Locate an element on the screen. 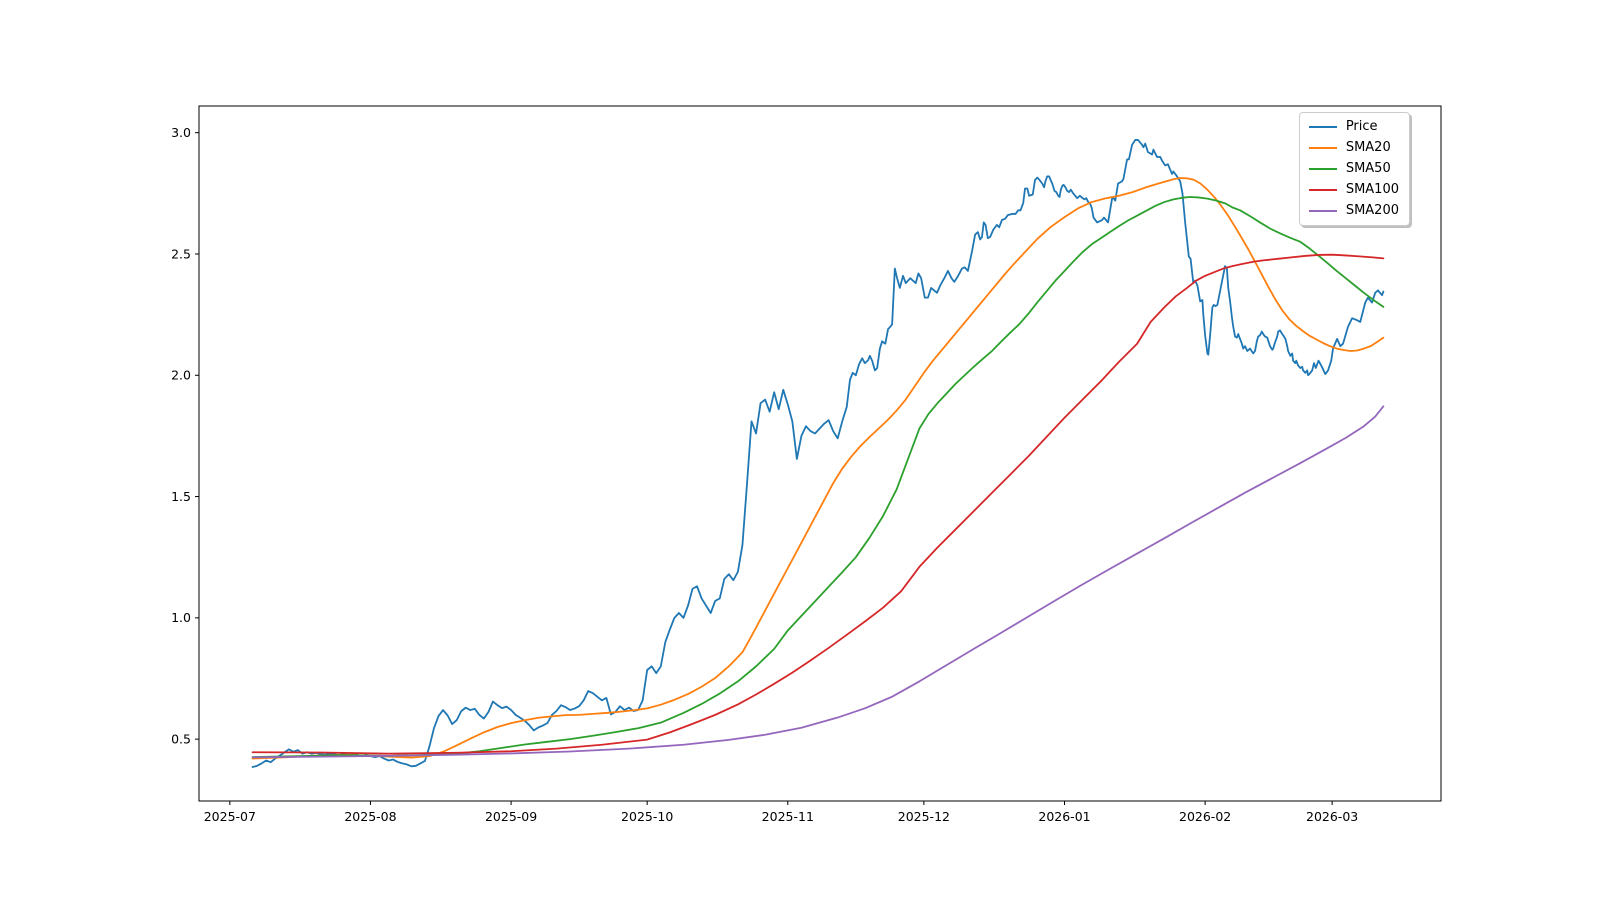 The height and width of the screenshot is (900, 1600). x-tick-label: 2025-10 is located at coordinates (647, 816).